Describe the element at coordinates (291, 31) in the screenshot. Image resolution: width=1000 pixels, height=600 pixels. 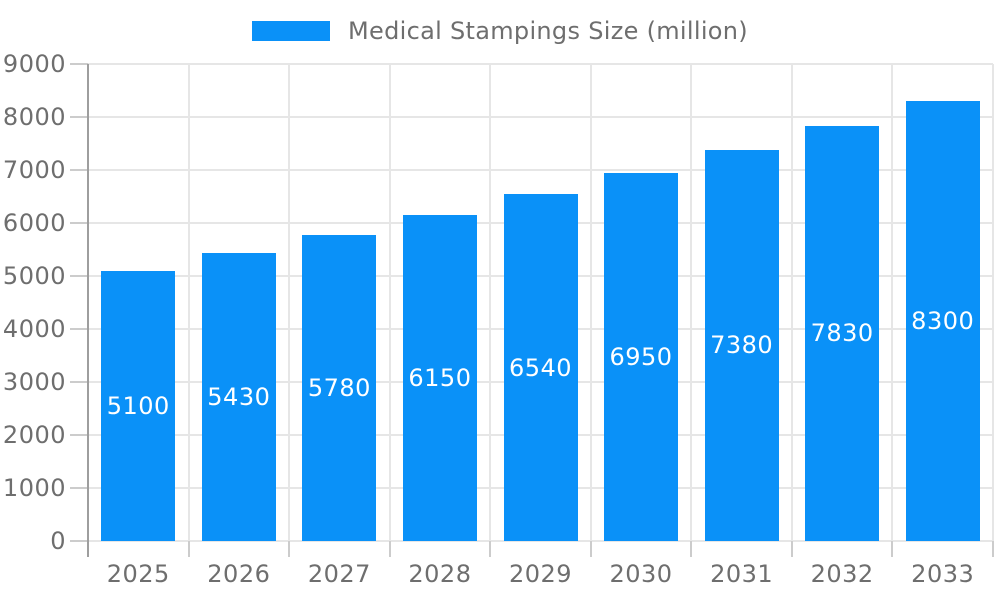
I see `legend-swatch` at that location.